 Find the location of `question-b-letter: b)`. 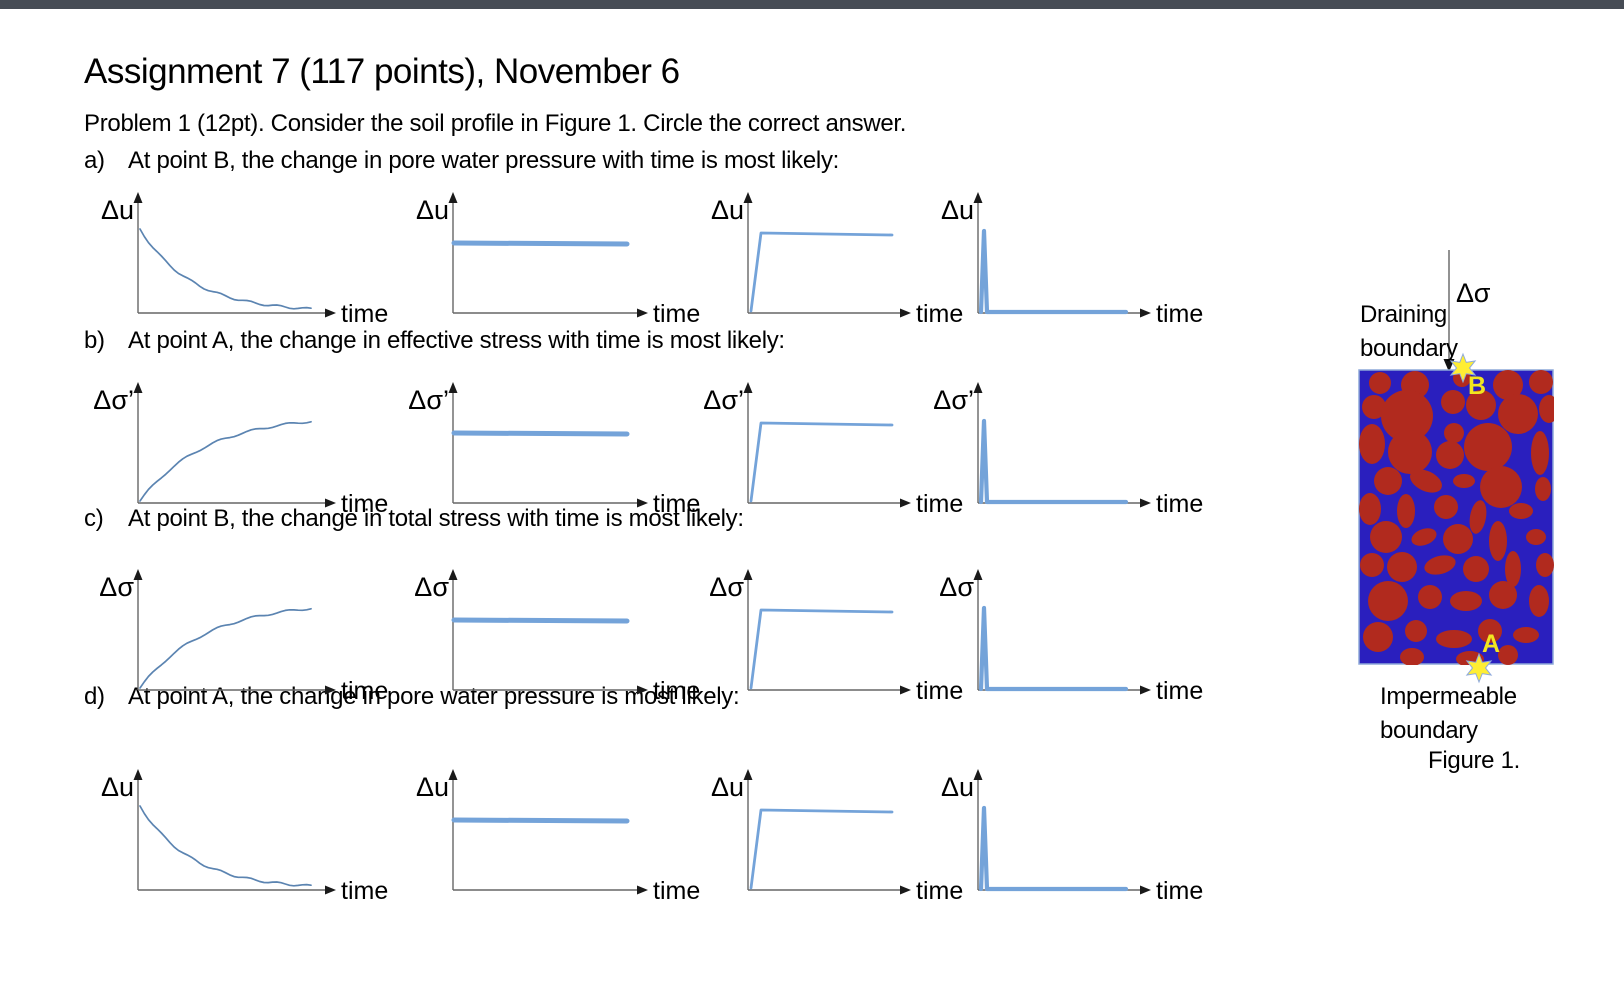

question-b-letter: b) is located at coordinates (94, 340).